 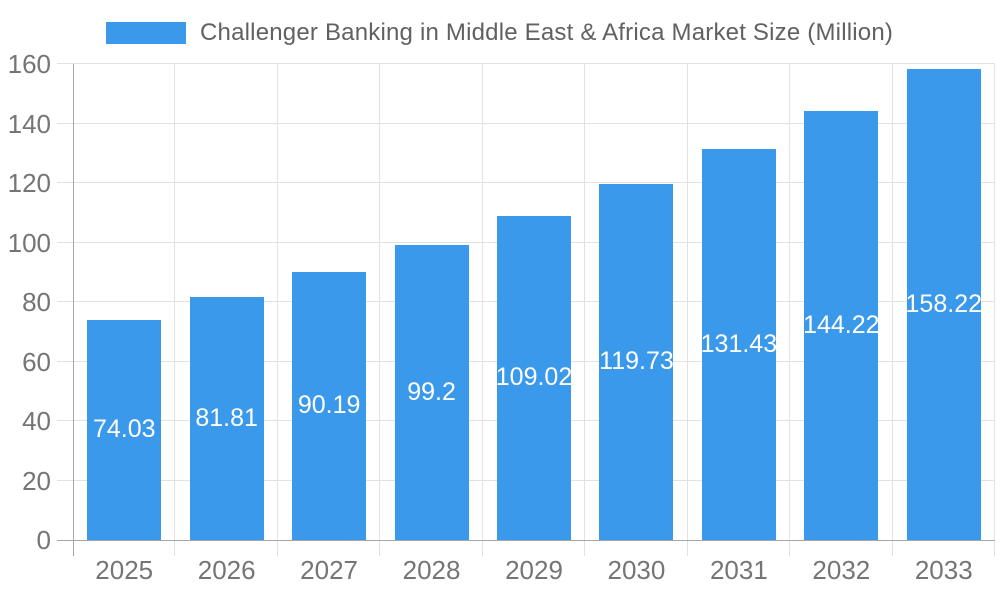 I want to click on legend-swatch, so click(x=146, y=33).